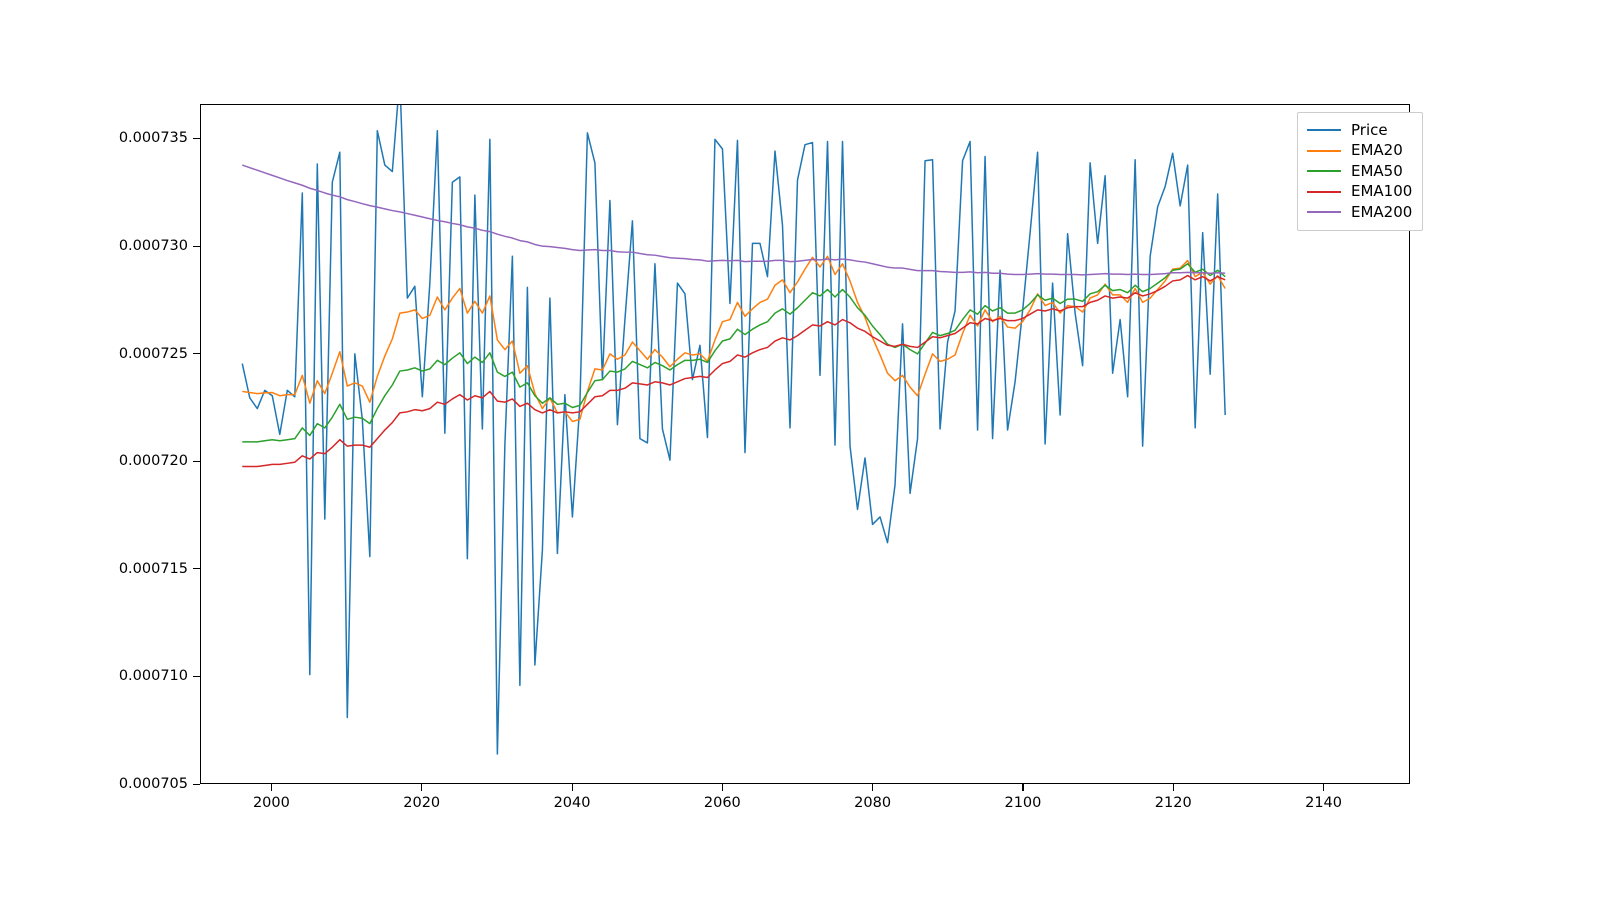 This screenshot has width=1600, height=900. Describe the element at coordinates (1382, 211) in the screenshot. I see `legend-label: EMA200` at that location.